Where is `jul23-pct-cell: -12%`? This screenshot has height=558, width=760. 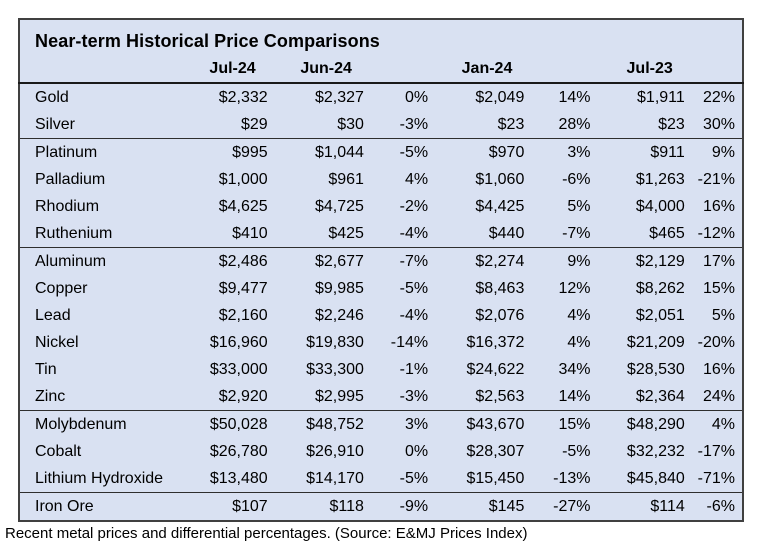 jul23-pct-cell: -12% is located at coordinates (716, 233).